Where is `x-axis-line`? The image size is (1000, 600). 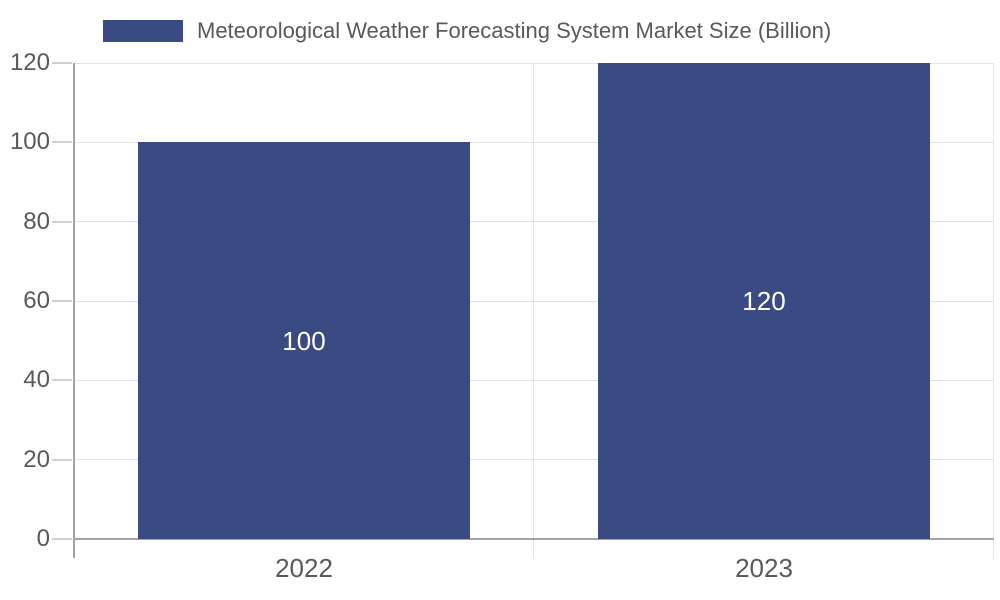
x-axis-line is located at coordinates (533, 539).